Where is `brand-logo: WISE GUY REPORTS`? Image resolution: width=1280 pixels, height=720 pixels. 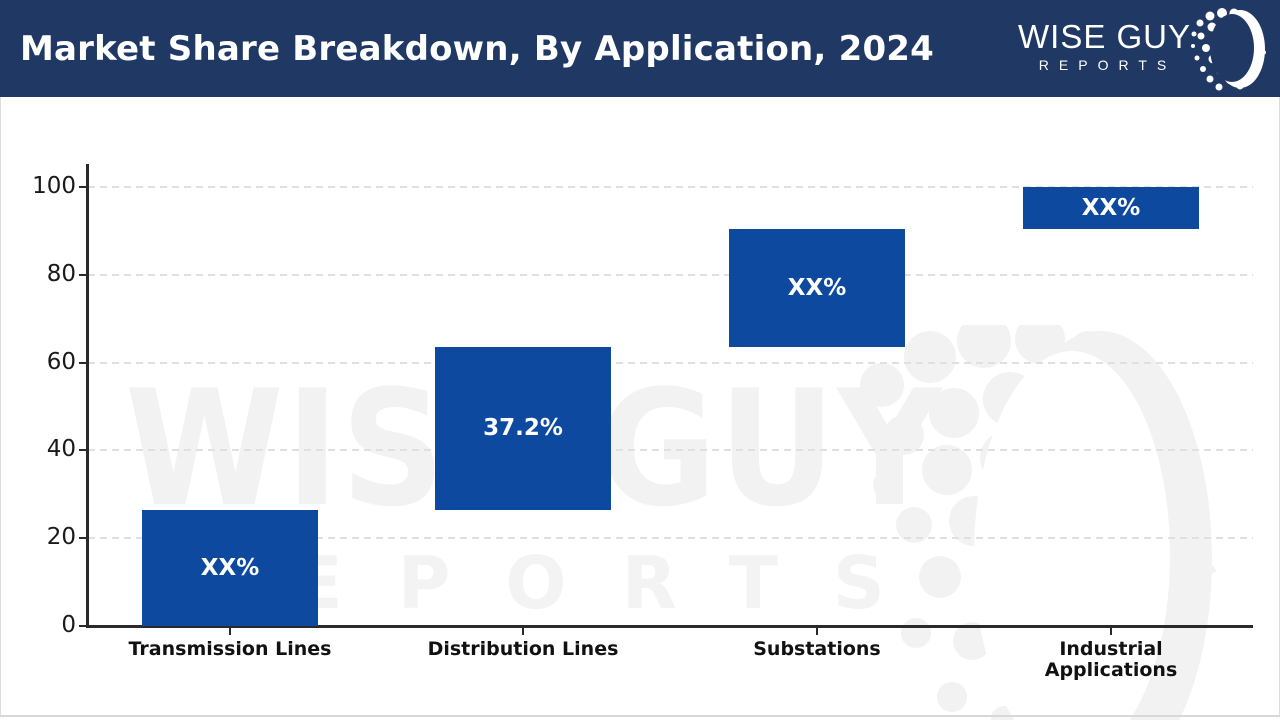 brand-logo: WISE GUY REPORTS is located at coordinates (1140, 49).